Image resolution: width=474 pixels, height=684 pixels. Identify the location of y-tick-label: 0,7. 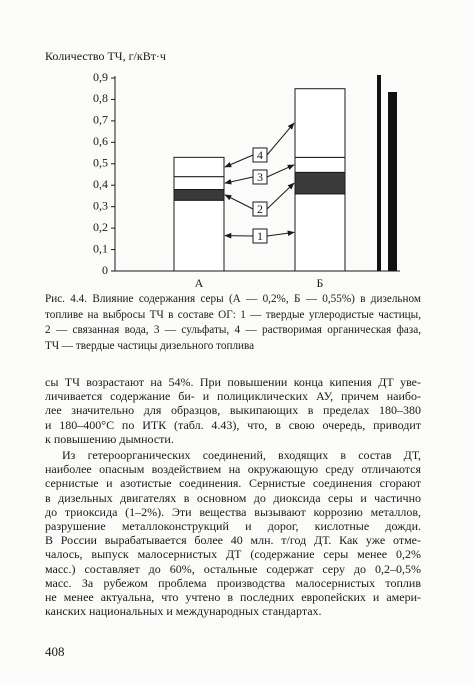
(100, 120).